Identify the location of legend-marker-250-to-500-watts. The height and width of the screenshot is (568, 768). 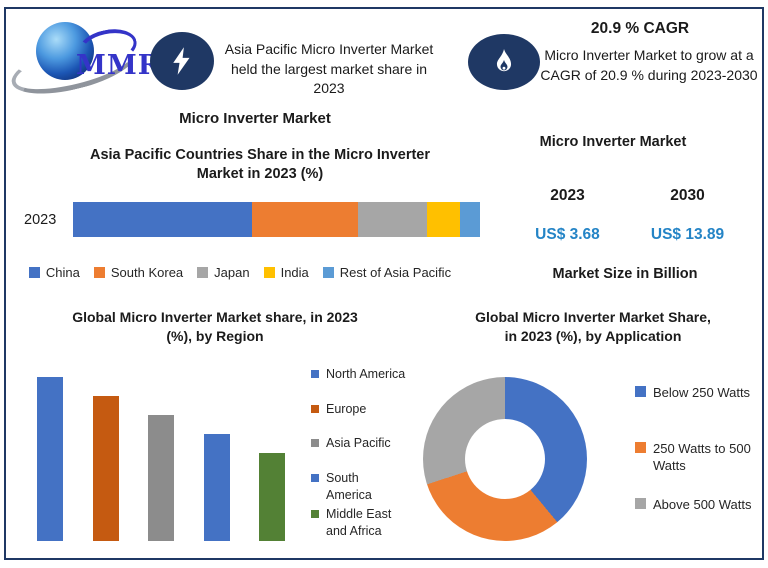
(640, 447).